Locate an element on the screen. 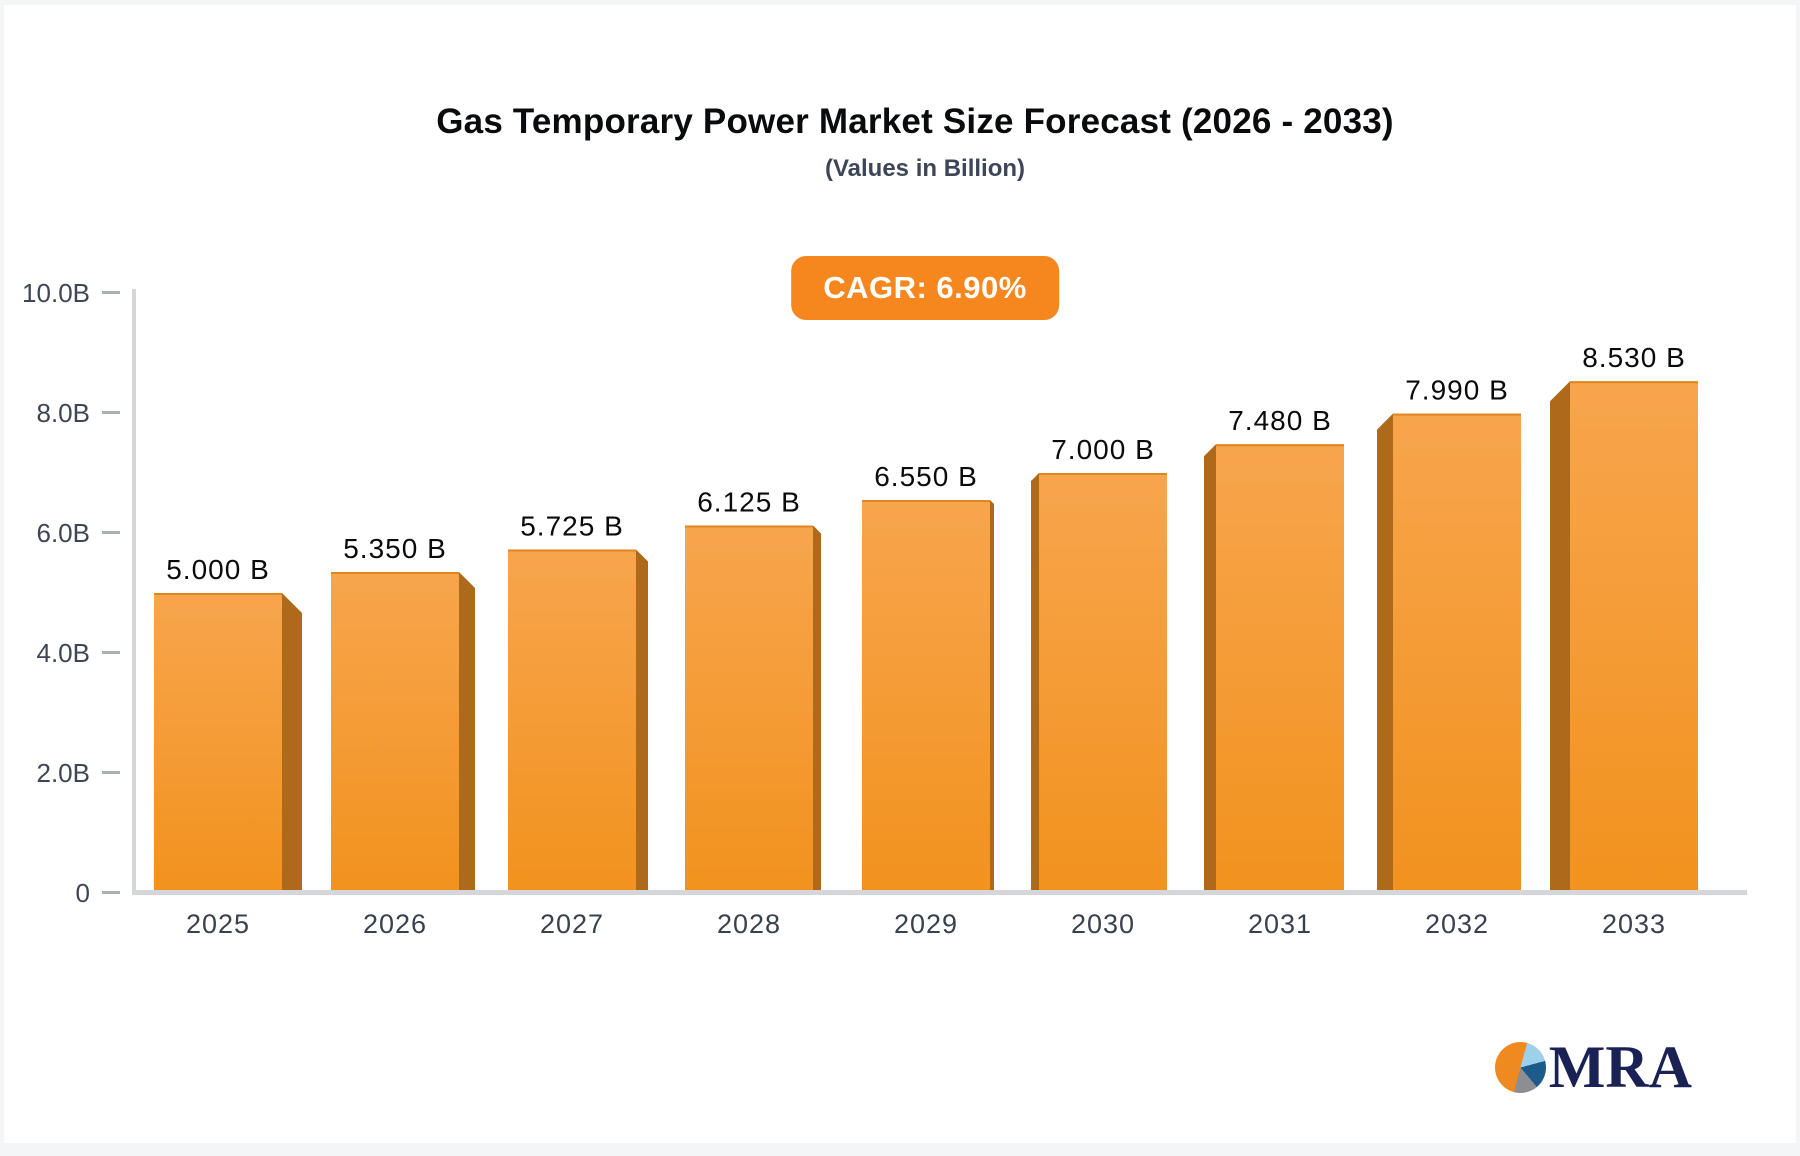 This screenshot has width=1800, height=1156. x-axis-line is located at coordinates (939, 892).